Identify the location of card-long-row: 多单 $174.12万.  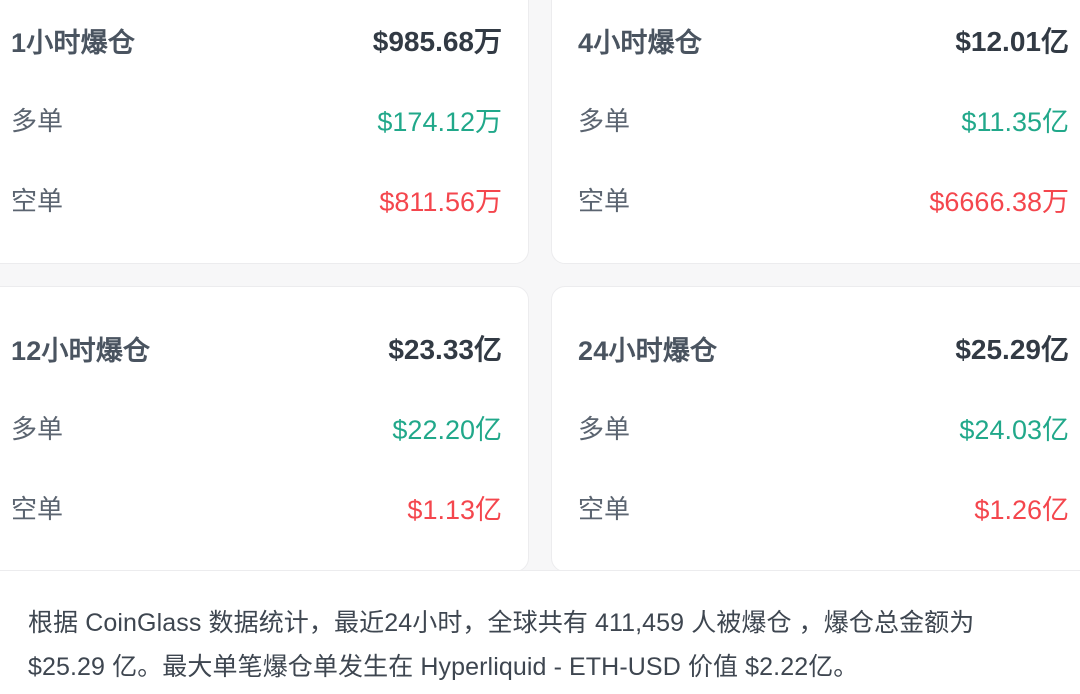
(256, 119).